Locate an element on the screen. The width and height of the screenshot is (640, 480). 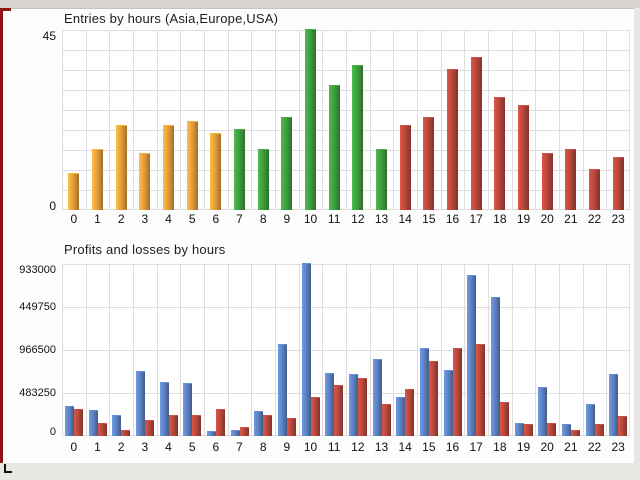
x-tick-label: 0 is located at coordinates (74, 447).